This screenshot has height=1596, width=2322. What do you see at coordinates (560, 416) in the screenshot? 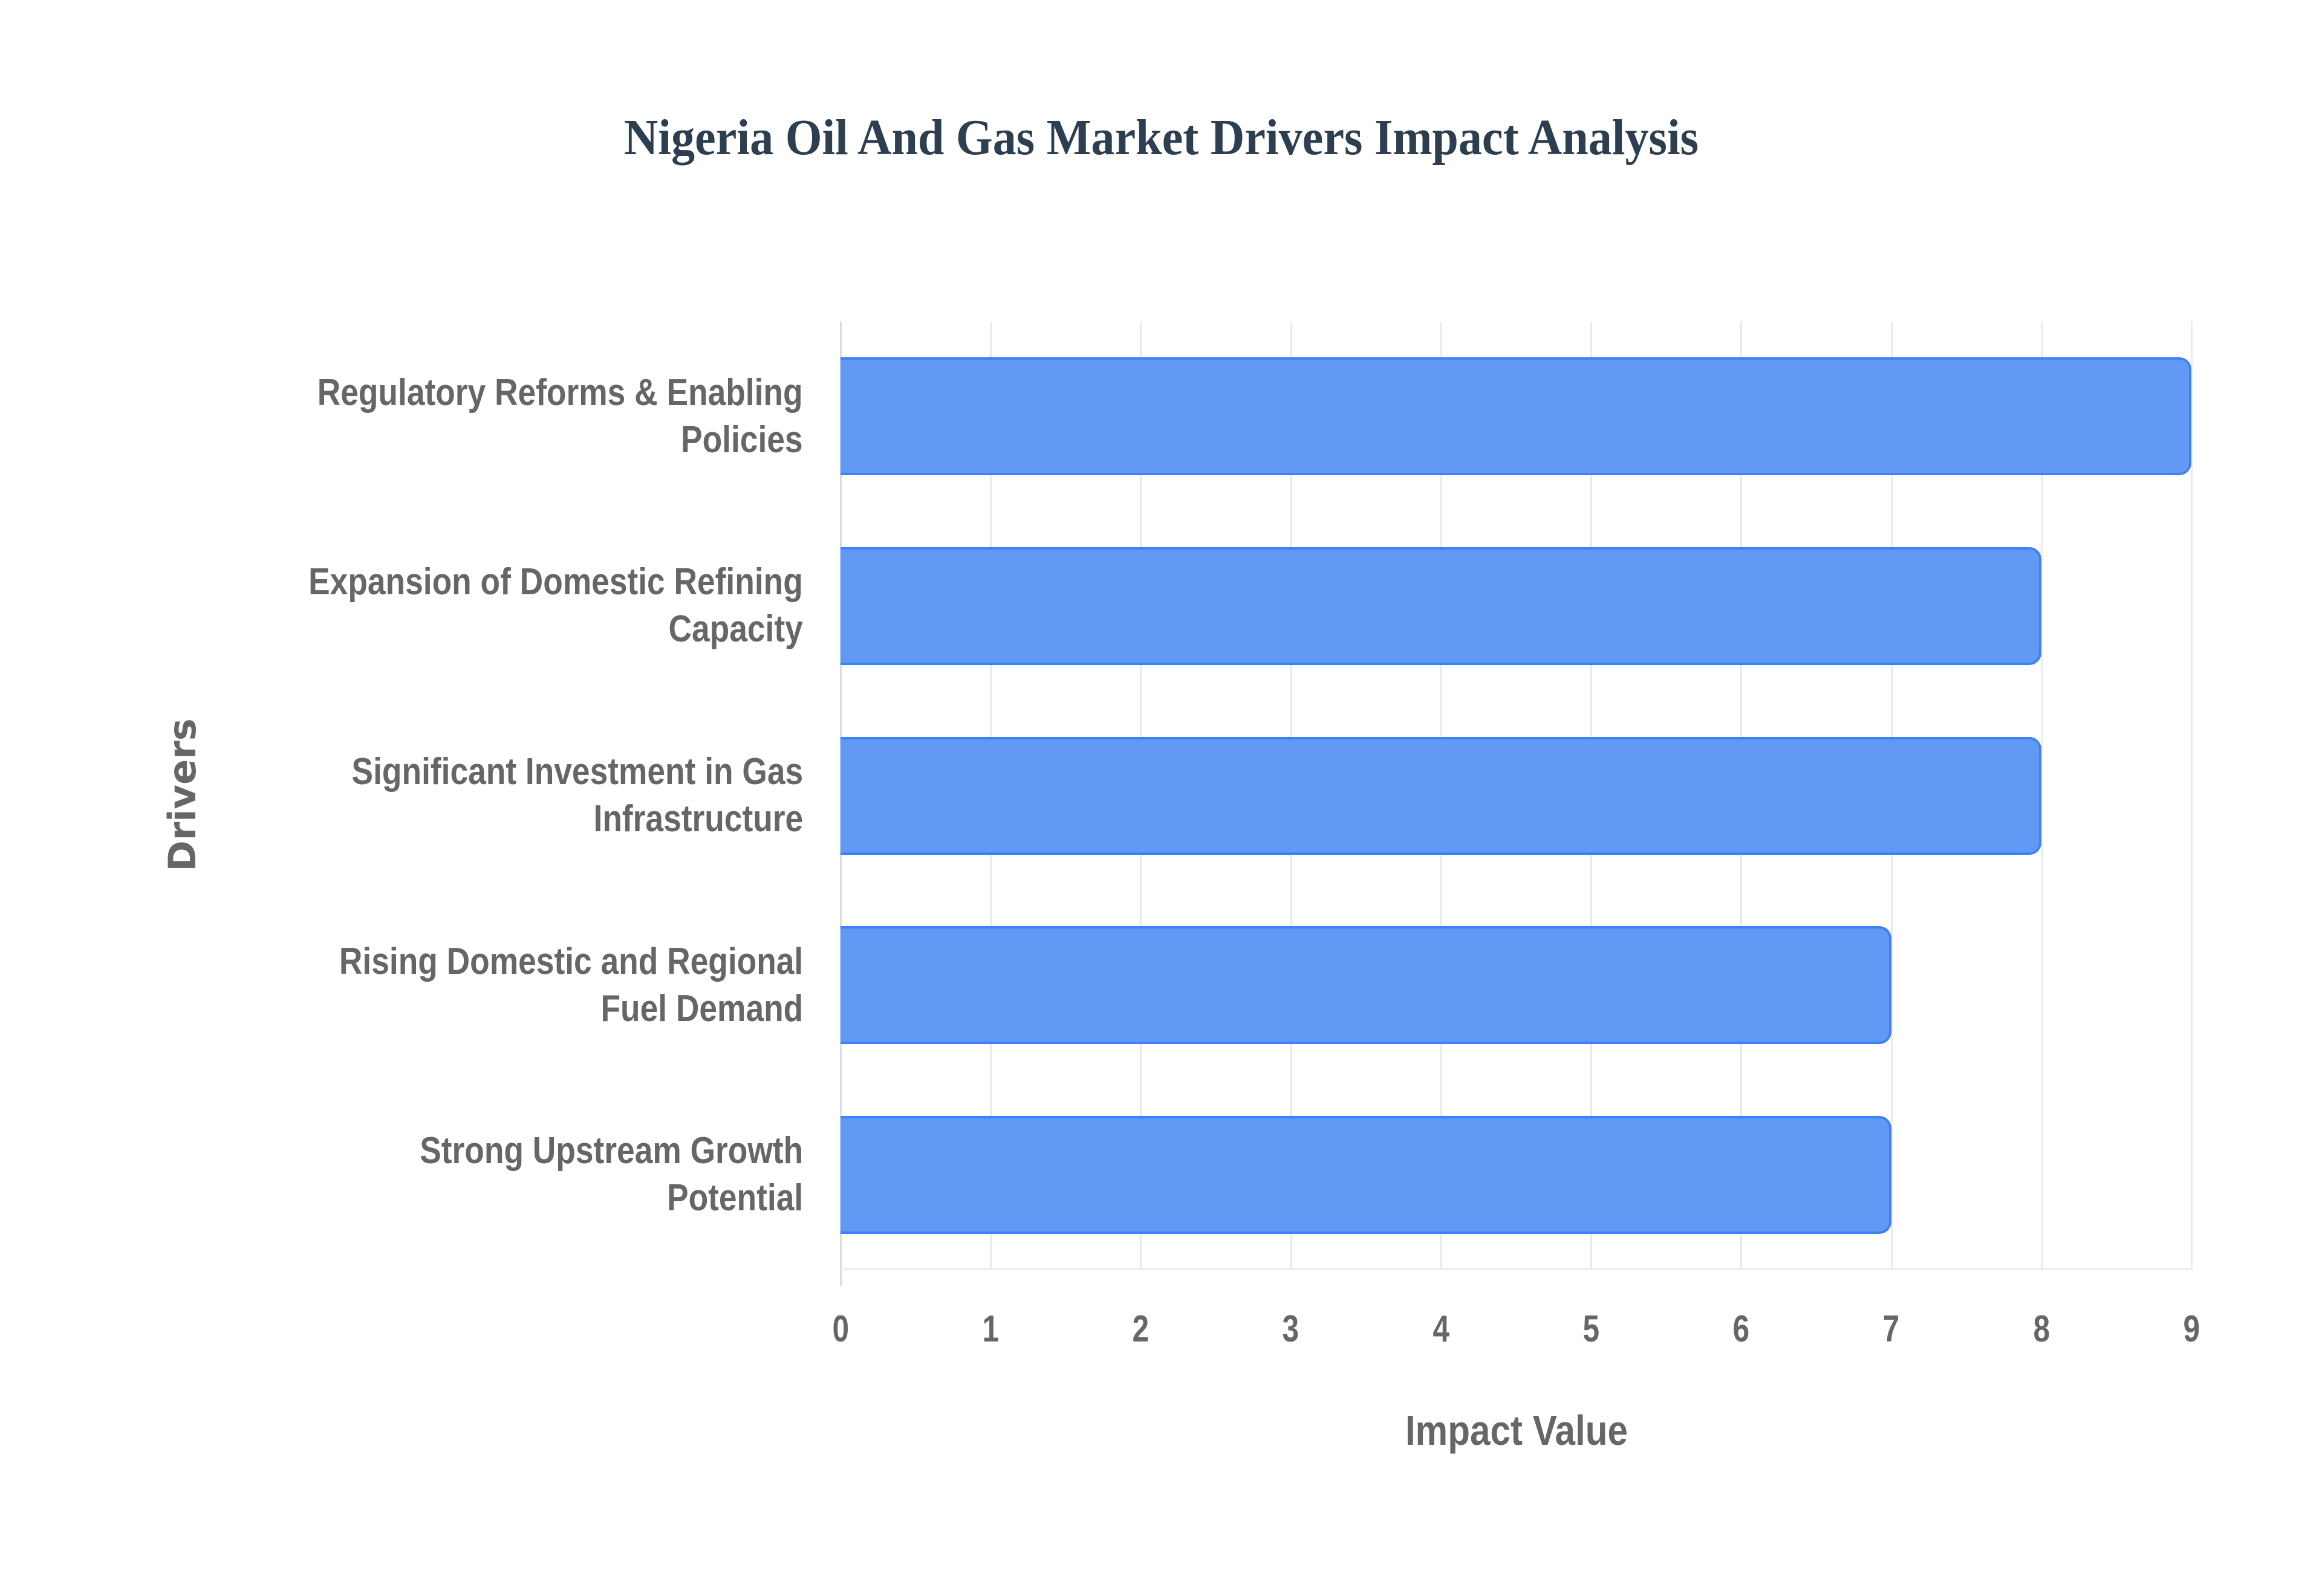
I see `y-tick-label: Regulatory Reforms & Enabling Policies` at bounding box center [560, 416].